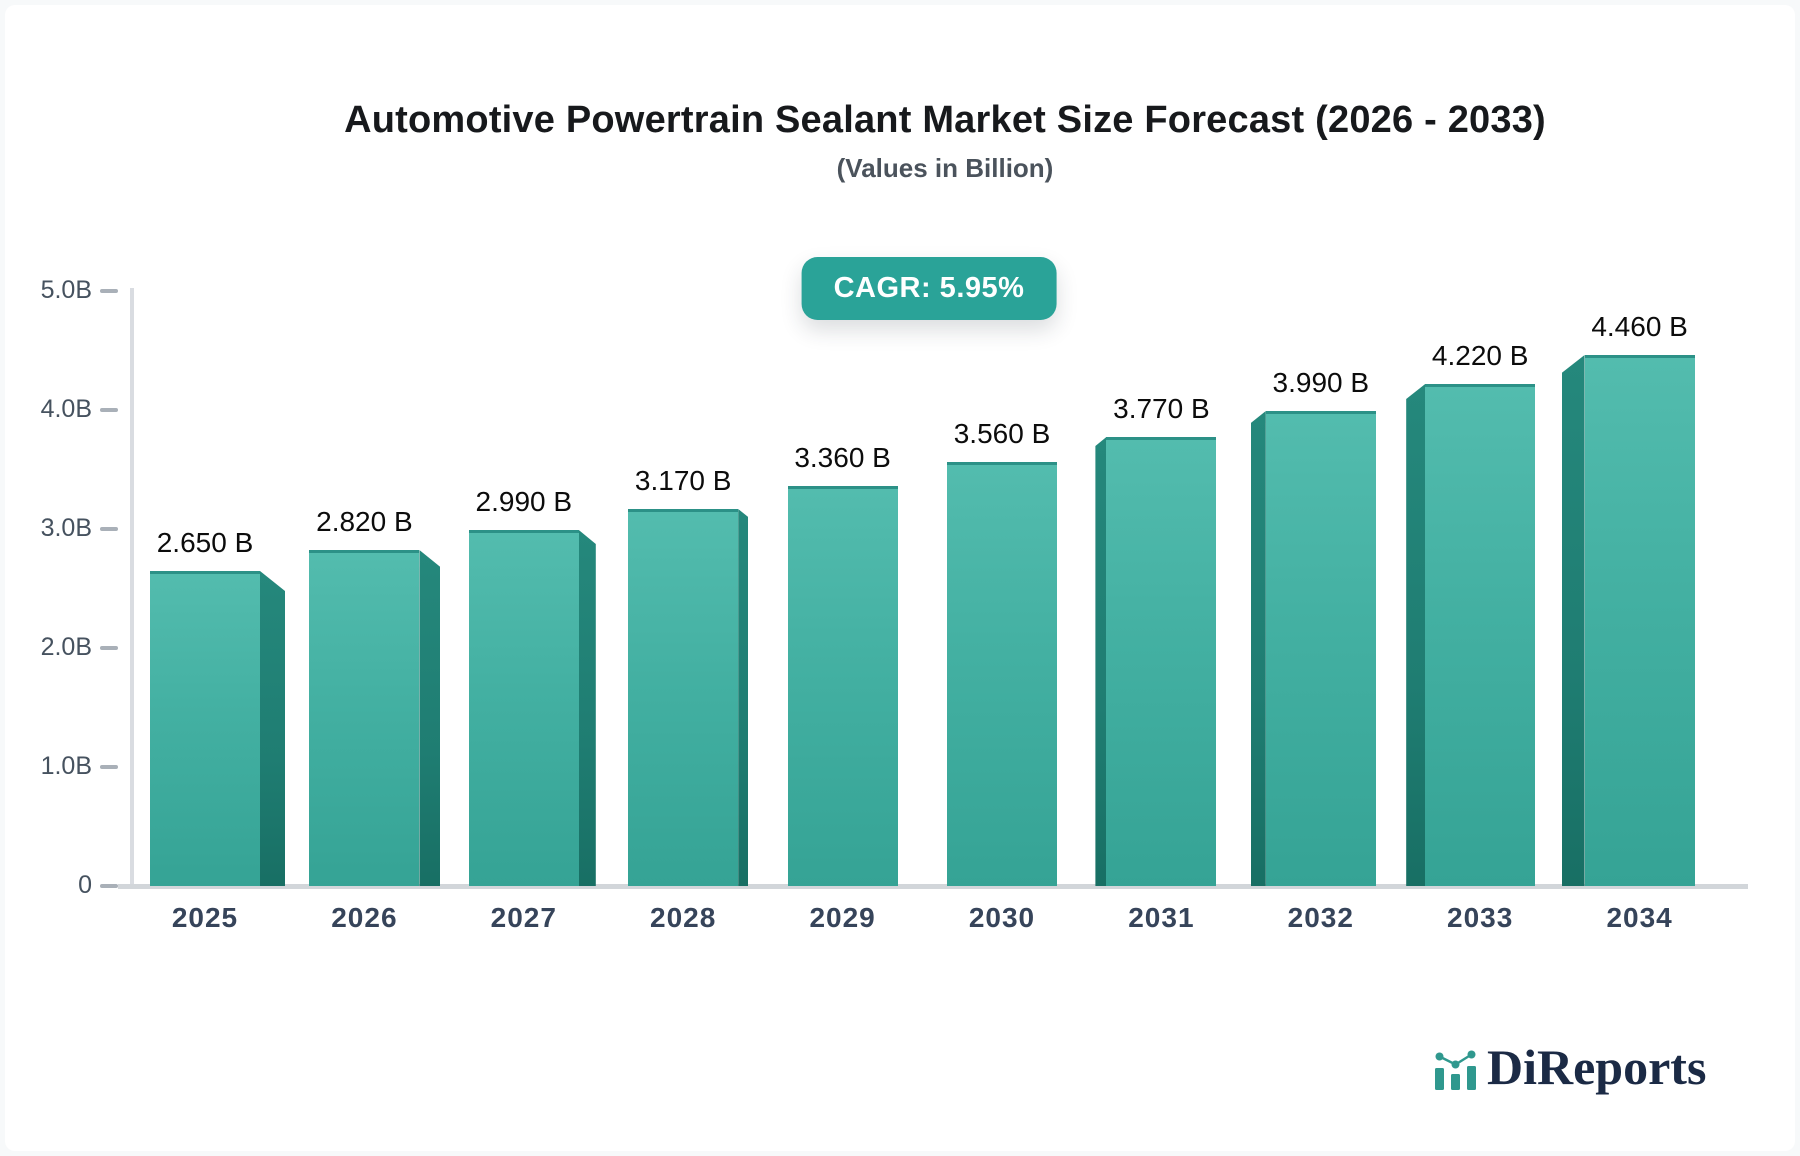 The image size is (1800, 1156). I want to click on bar-value-label-2033: 4.220 B, so click(1480, 355).